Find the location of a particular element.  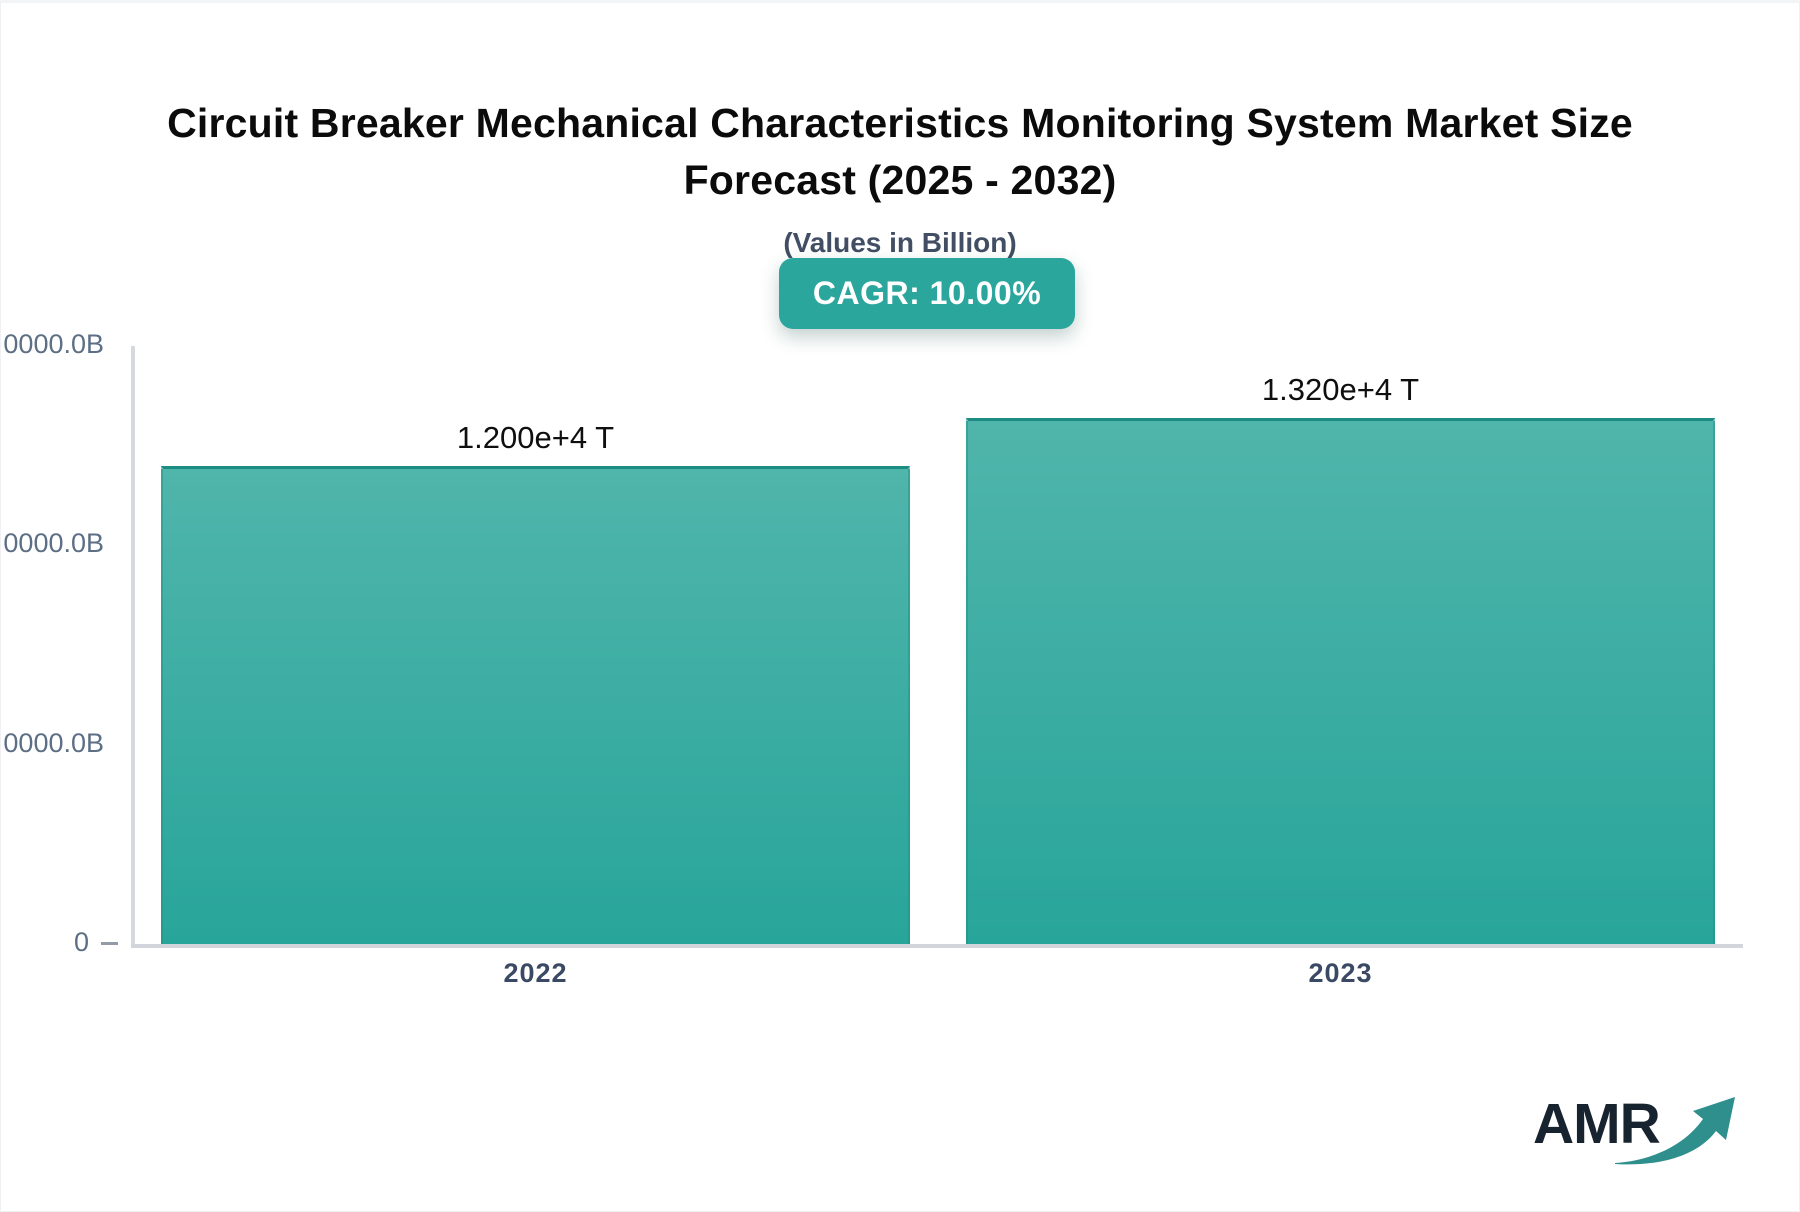

bar-value-label-2023: 1.320e+4 T is located at coordinates (1340, 389).